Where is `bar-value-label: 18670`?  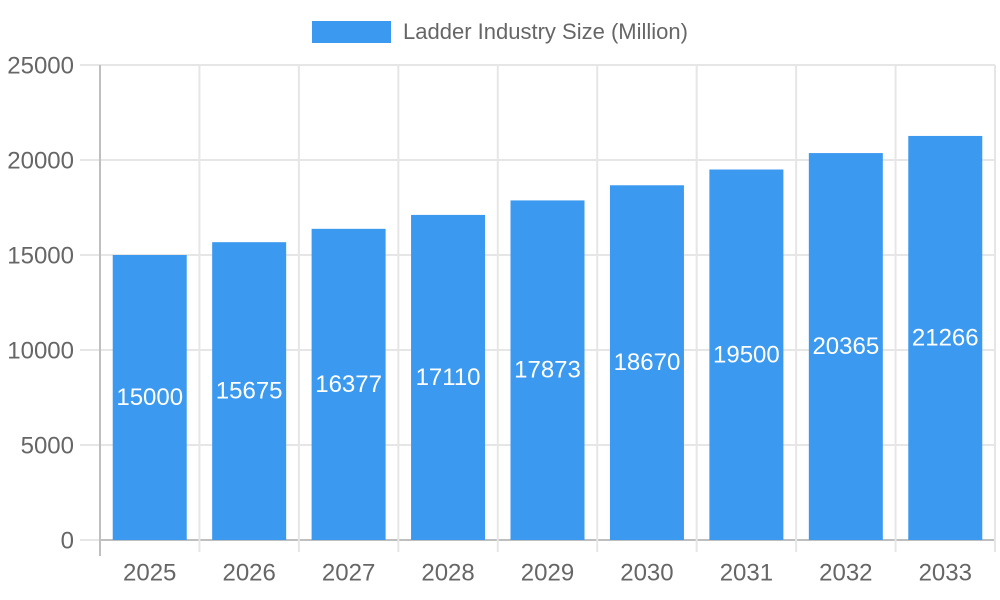 bar-value-label: 18670 is located at coordinates (647, 362).